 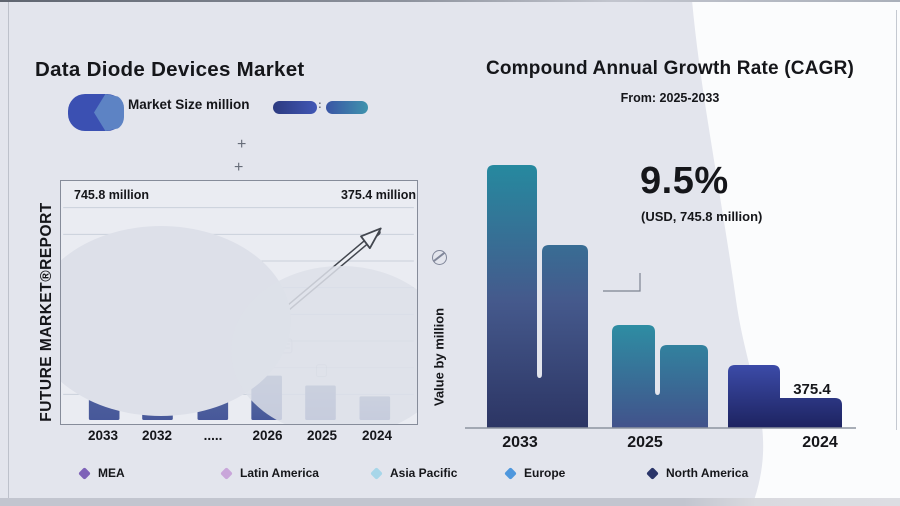 What do you see at coordinates (684, 181) in the screenshot?
I see `cagr-value: 9.5%` at bounding box center [684, 181].